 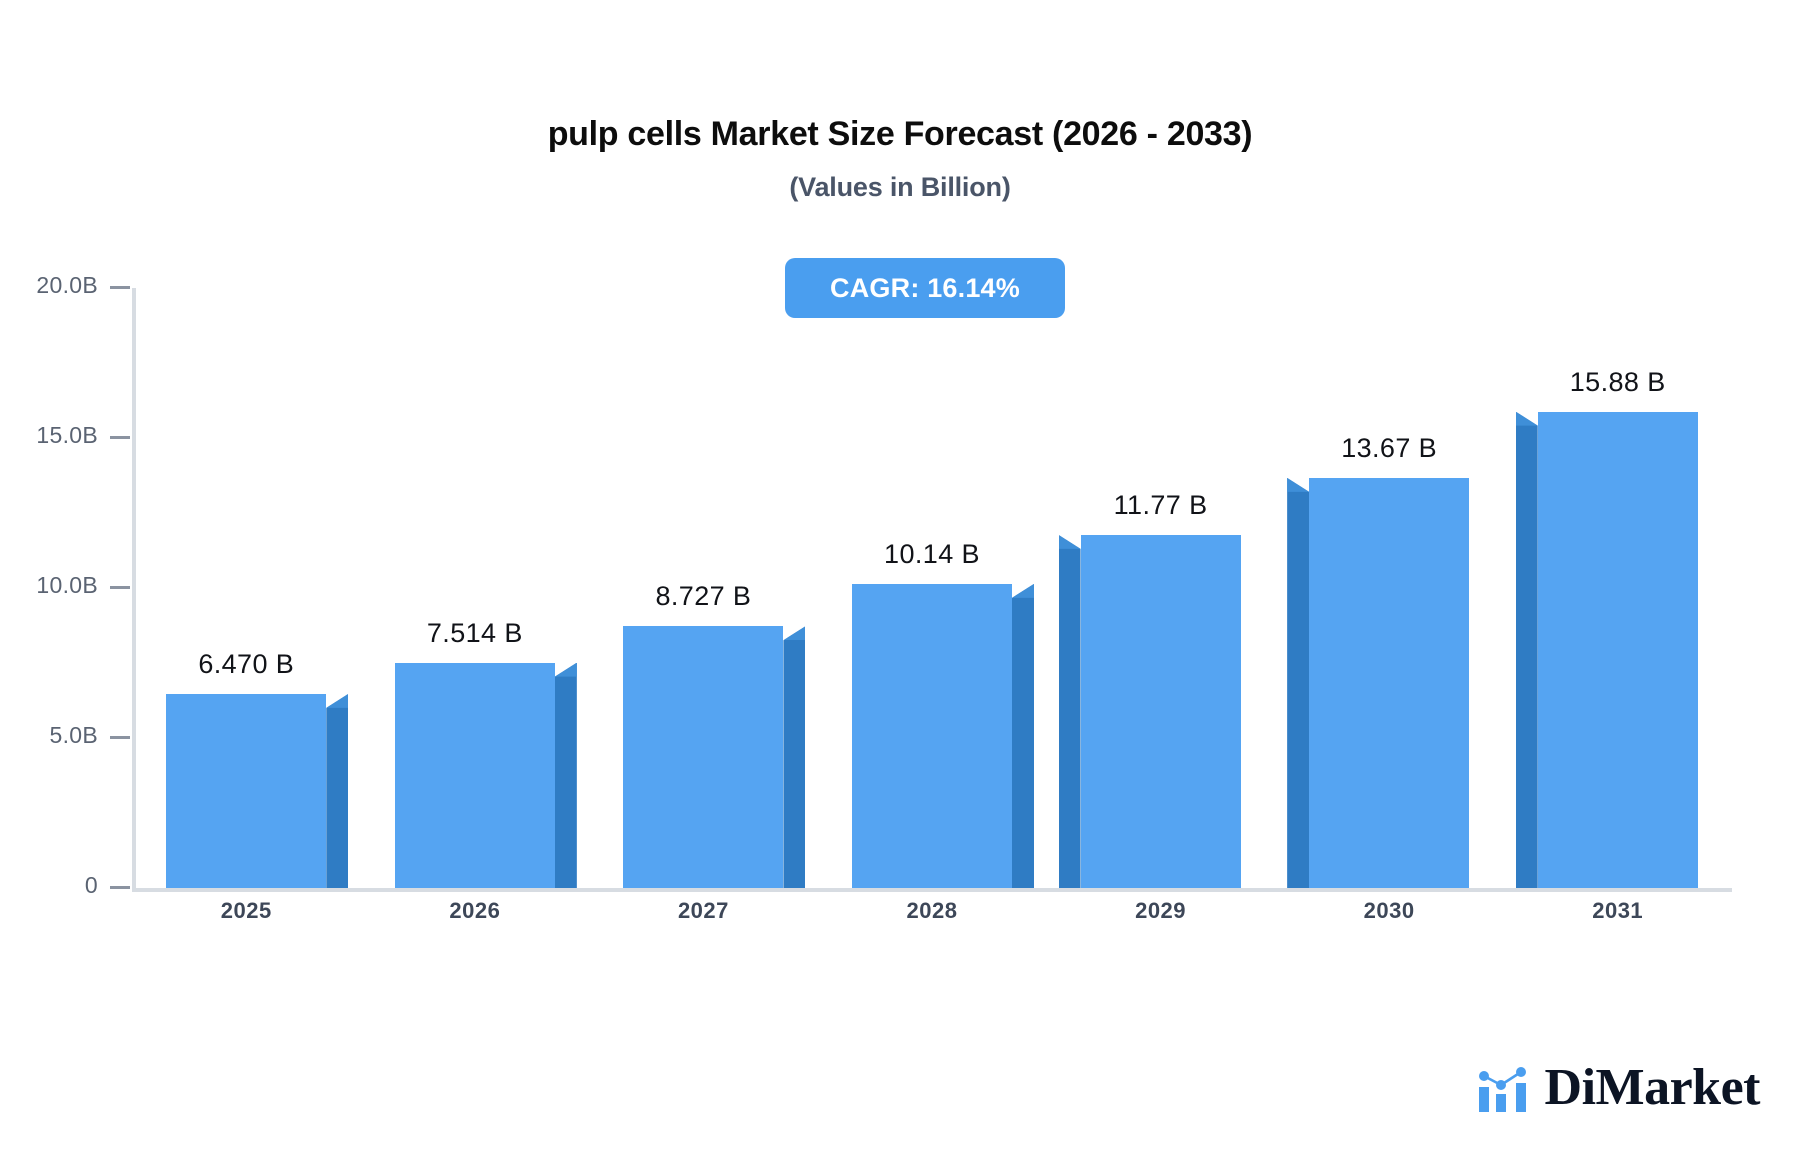 I want to click on x-axis-labels: 2025 2026 2027 2028 2029 2030 2031, so click(x=932, y=918).